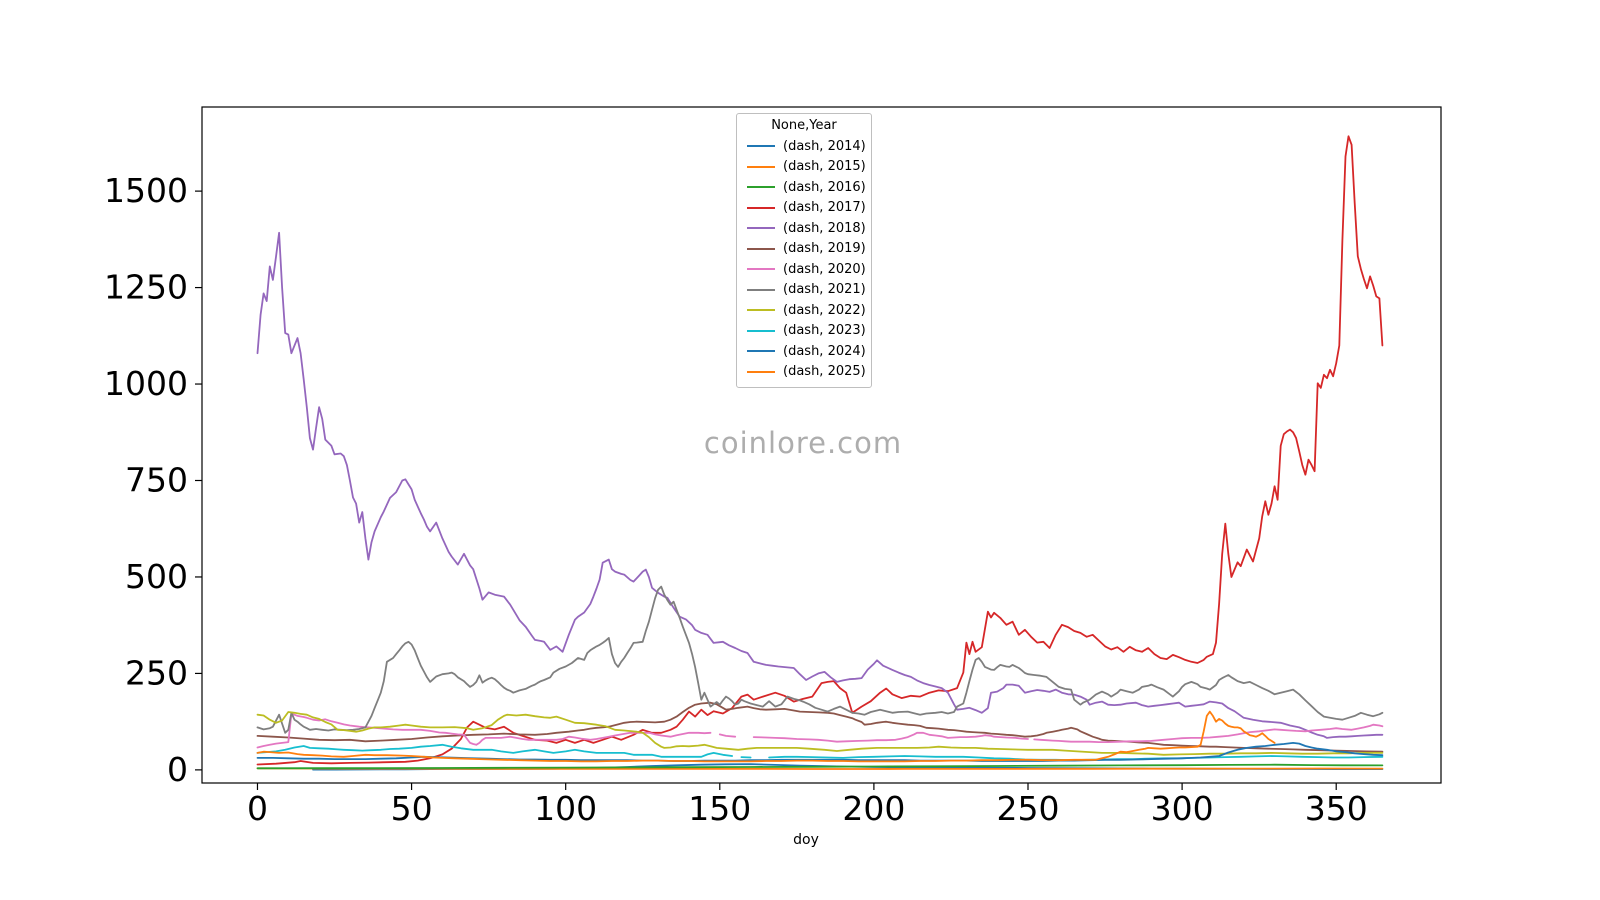 The height and width of the screenshot is (900, 1600). Describe the element at coordinates (820, 659) in the screenshot. I see `series-line-2021` at that location.